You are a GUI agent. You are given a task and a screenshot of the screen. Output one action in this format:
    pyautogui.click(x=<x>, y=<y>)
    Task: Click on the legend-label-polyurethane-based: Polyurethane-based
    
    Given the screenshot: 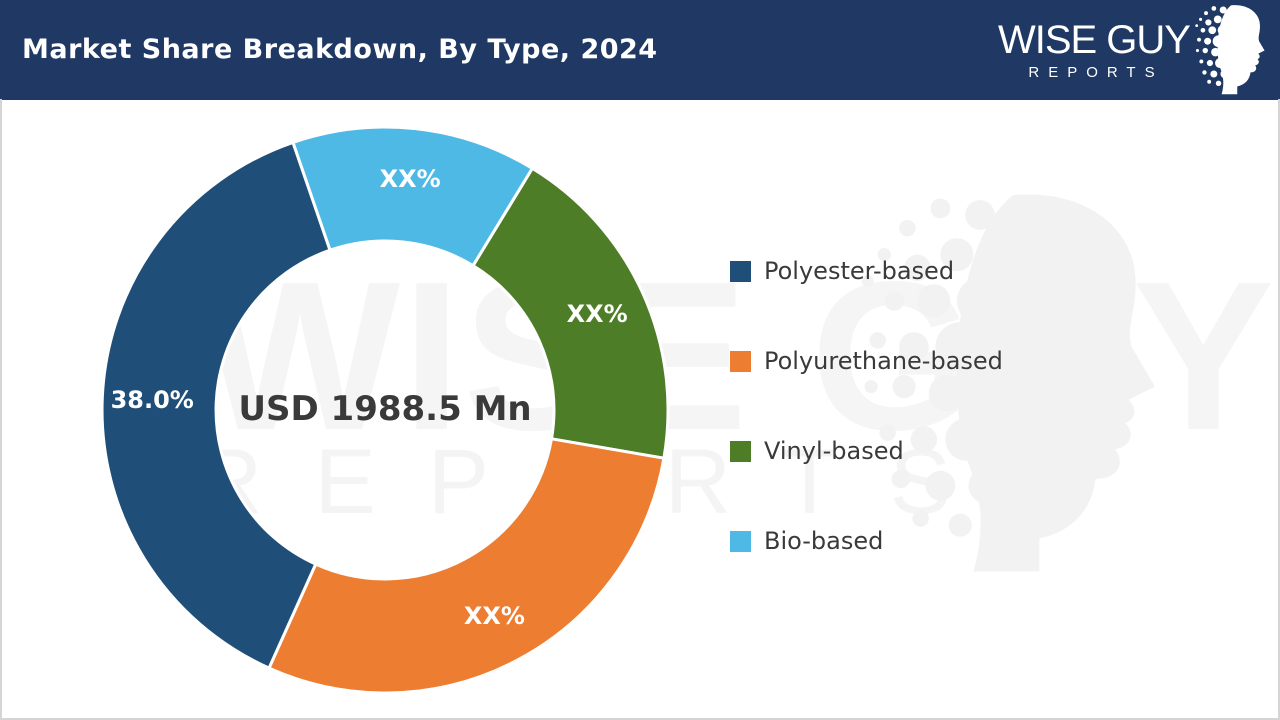 What is the action you would take?
    pyautogui.click(x=883, y=361)
    